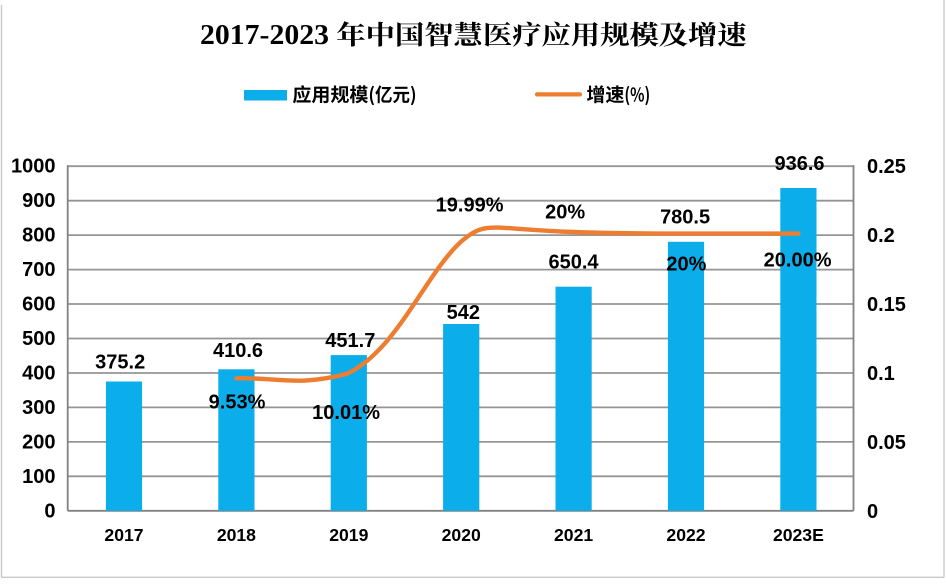 This screenshot has height=584, width=947. What do you see at coordinates (798, 260) in the screenshot?
I see `svg-text: 20.00%` at bounding box center [798, 260].